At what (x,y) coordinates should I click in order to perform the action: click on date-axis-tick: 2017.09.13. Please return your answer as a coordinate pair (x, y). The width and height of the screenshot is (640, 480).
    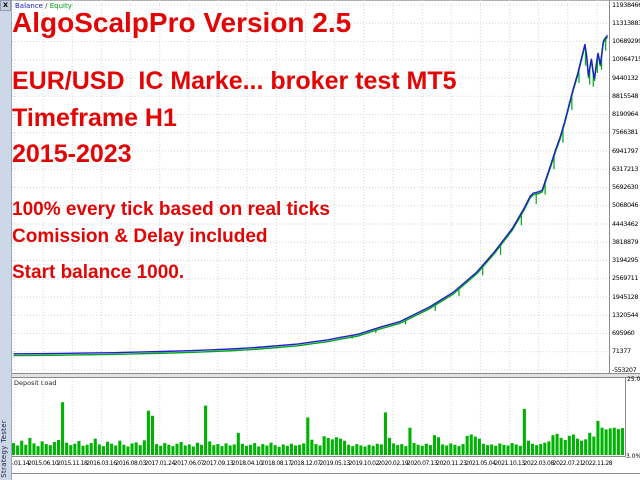
    Looking at the image, I should click on (218, 463).